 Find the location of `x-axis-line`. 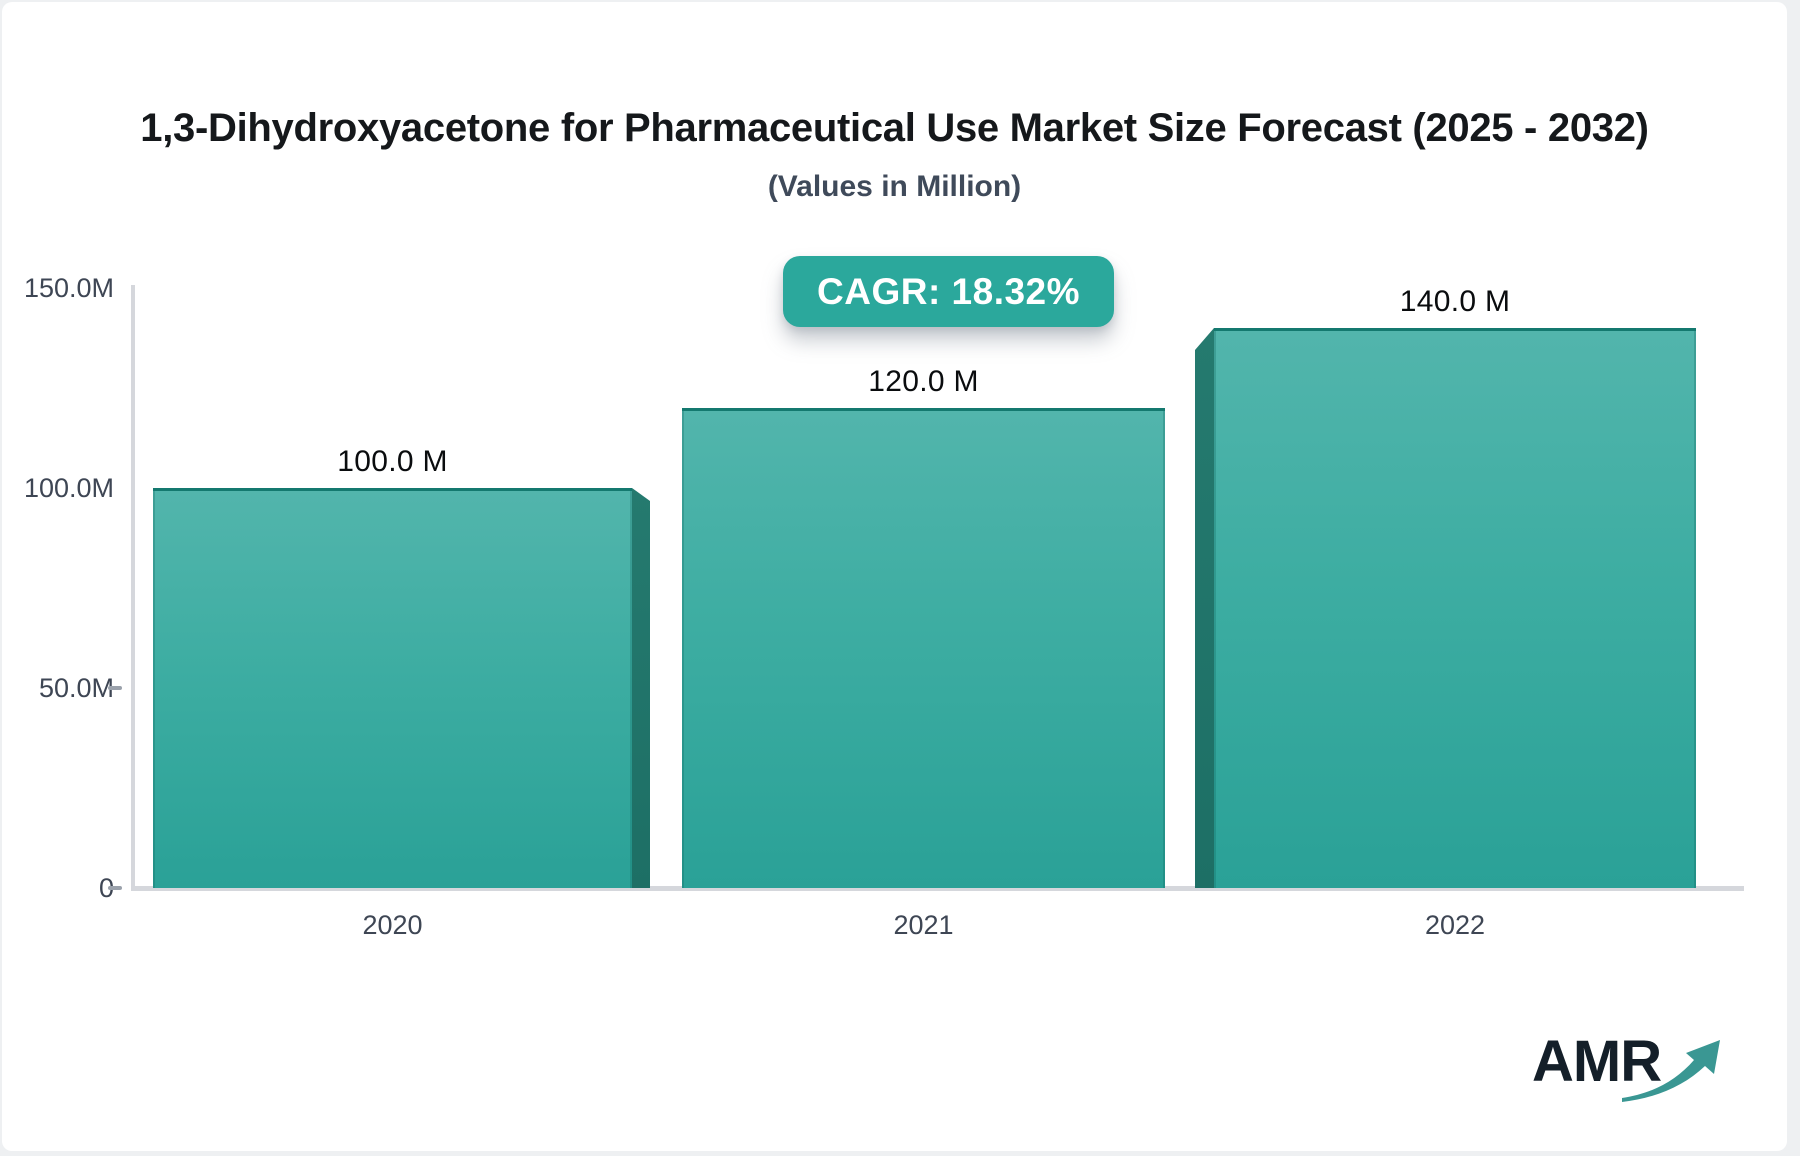

x-axis-line is located at coordinates (937, 888).